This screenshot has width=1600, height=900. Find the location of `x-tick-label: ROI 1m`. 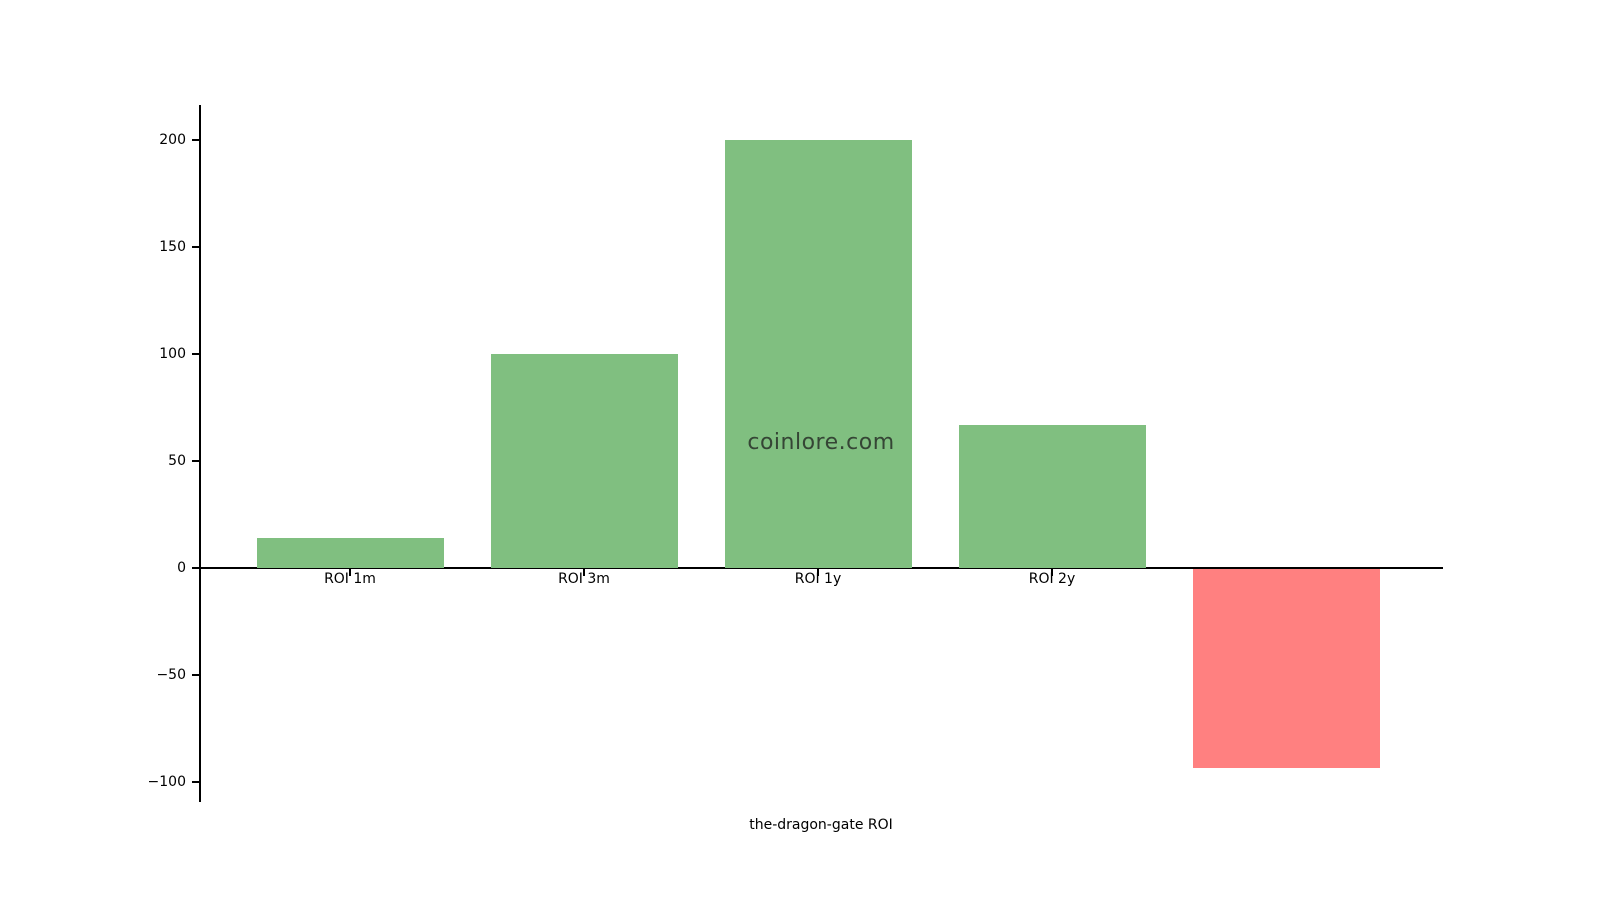

x-tick-label: ROI 1m is located at coordinates (350, 579).